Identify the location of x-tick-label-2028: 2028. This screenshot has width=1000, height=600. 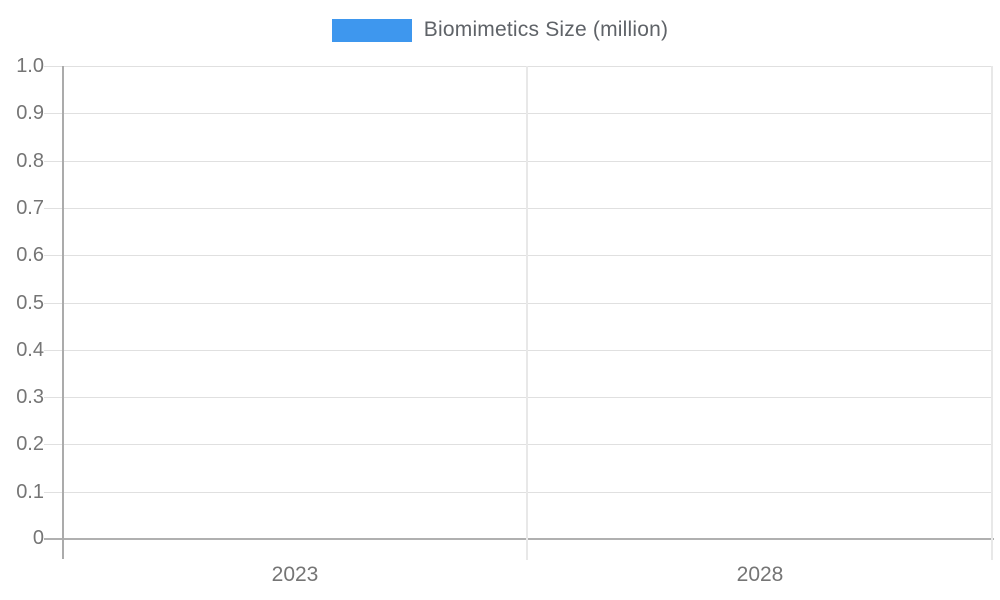
(760, 574).